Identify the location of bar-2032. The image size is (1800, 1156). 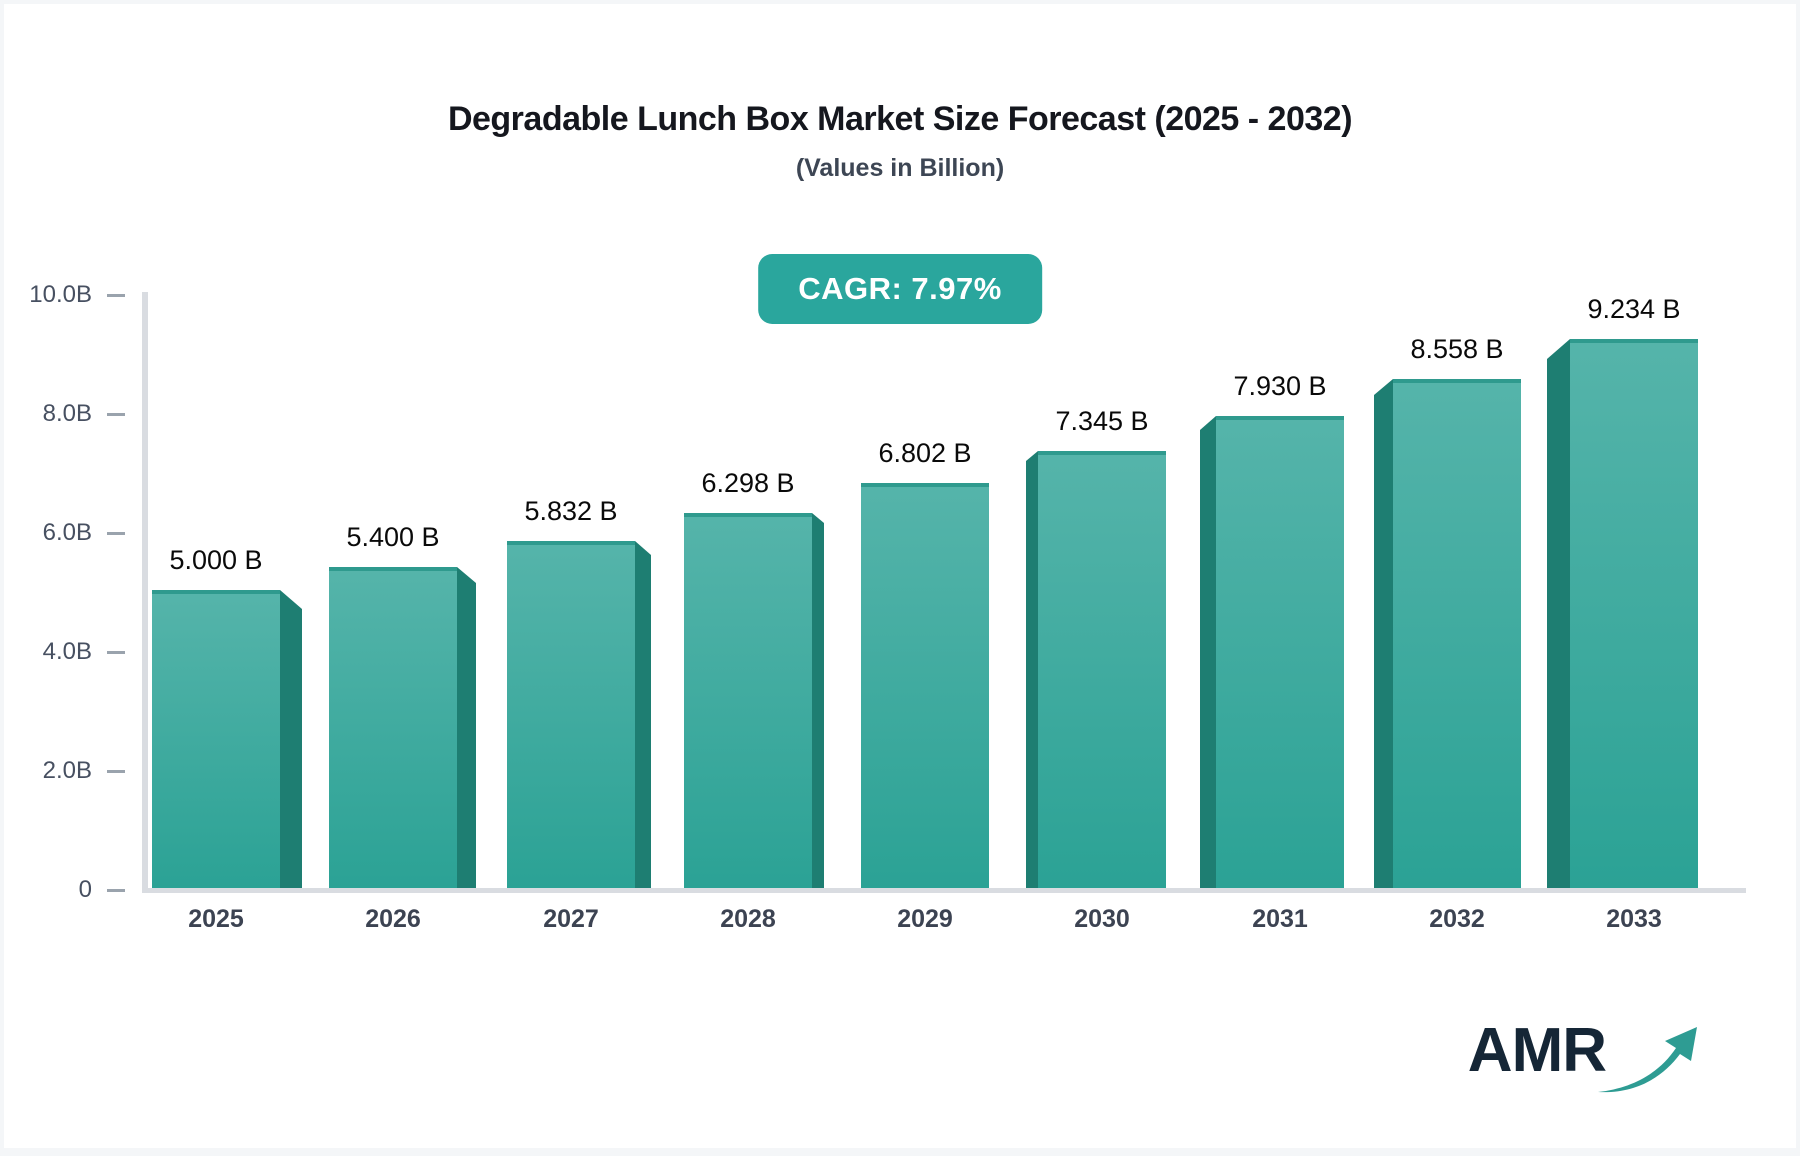
(1457, 633).